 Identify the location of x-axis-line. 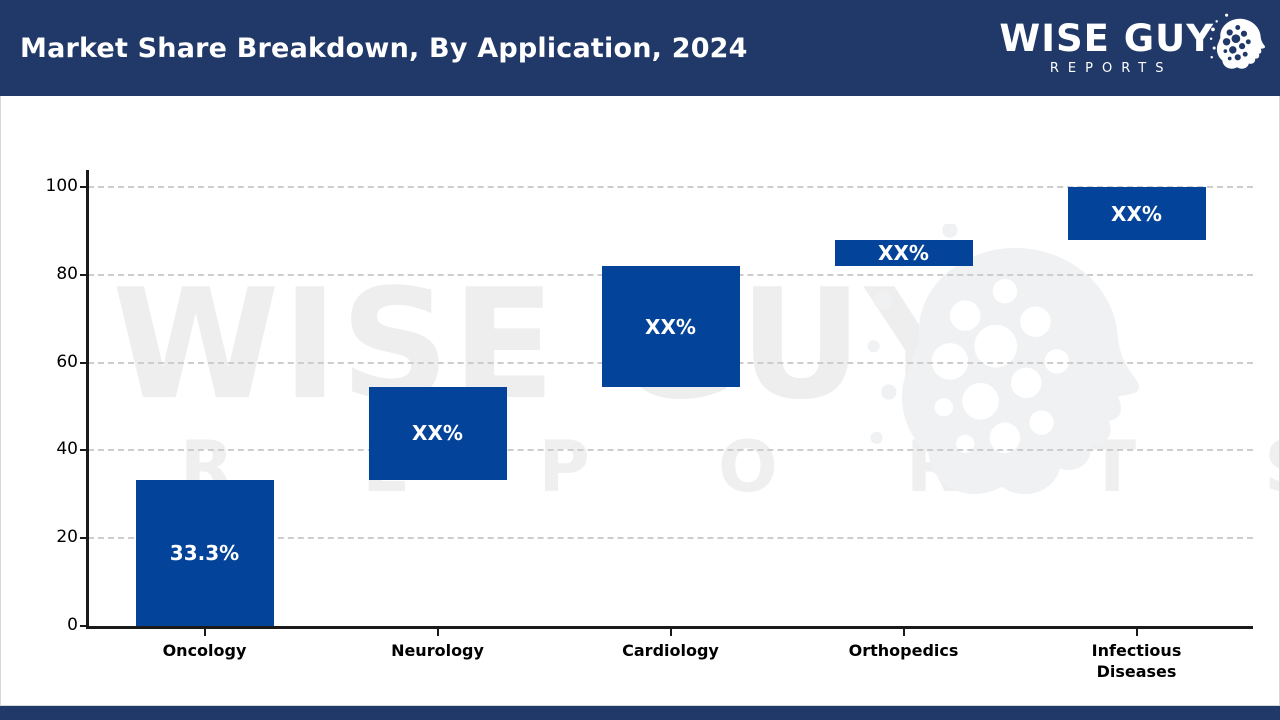
(669, 627).